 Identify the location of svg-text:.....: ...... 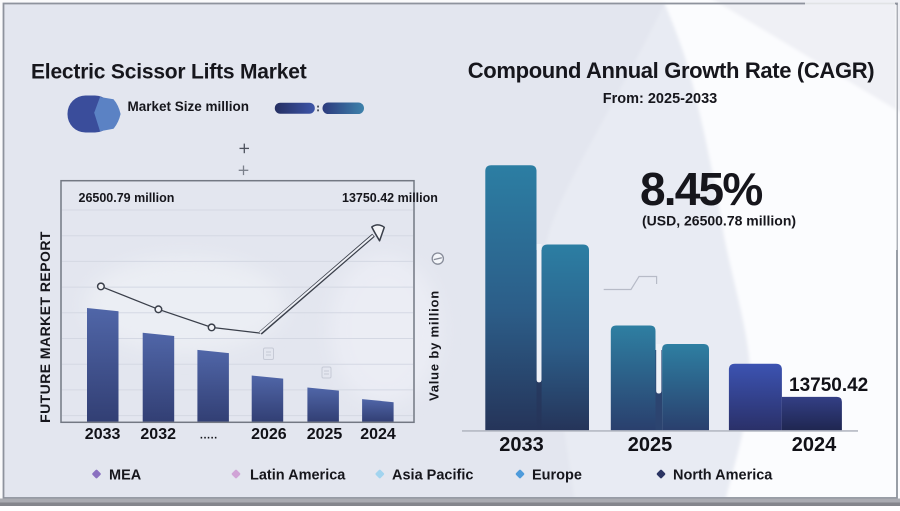
(209, 436).